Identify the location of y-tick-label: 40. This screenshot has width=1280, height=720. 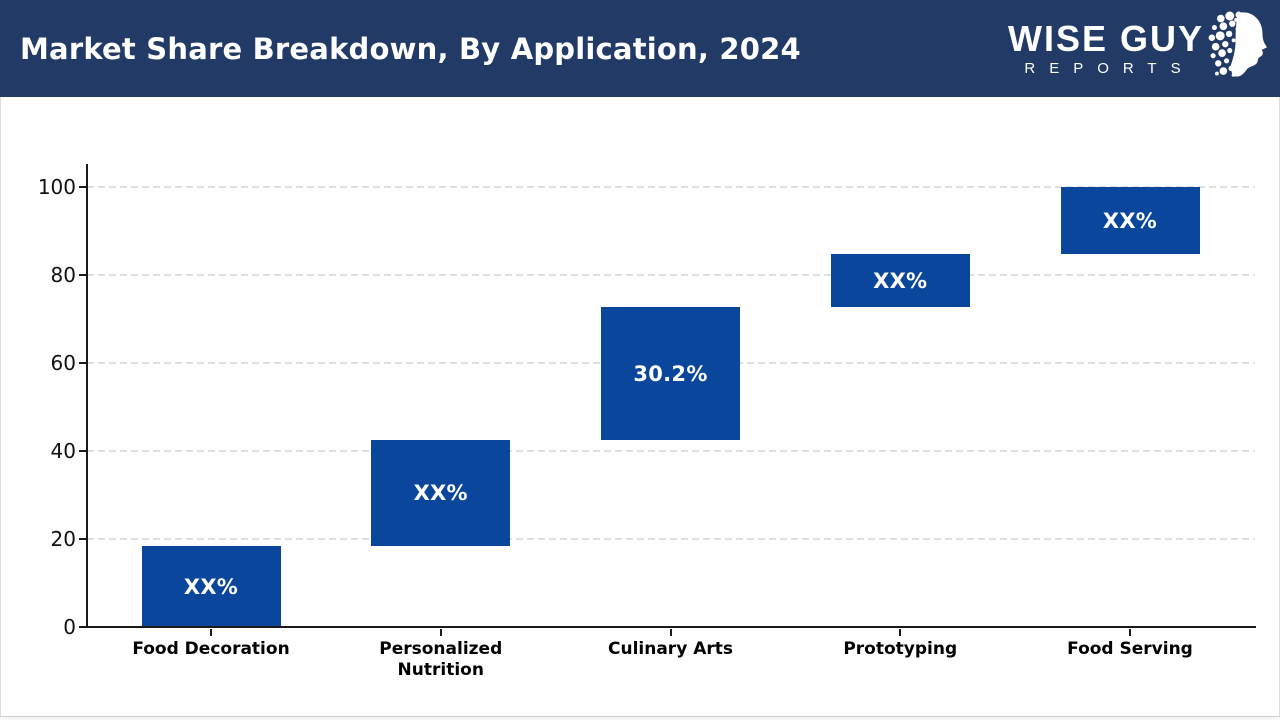
(63, 451).